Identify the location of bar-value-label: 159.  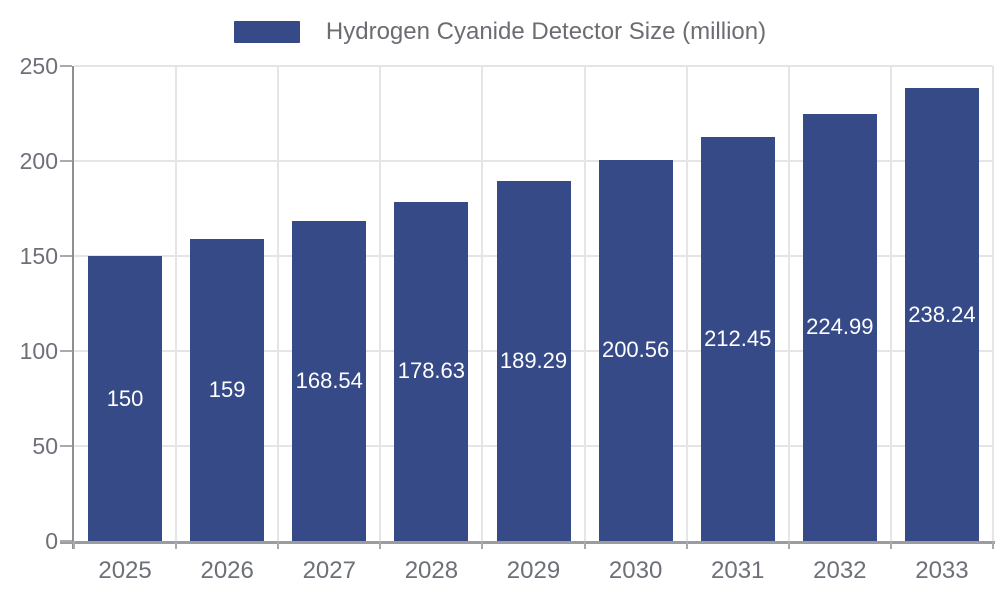
(227, 389).